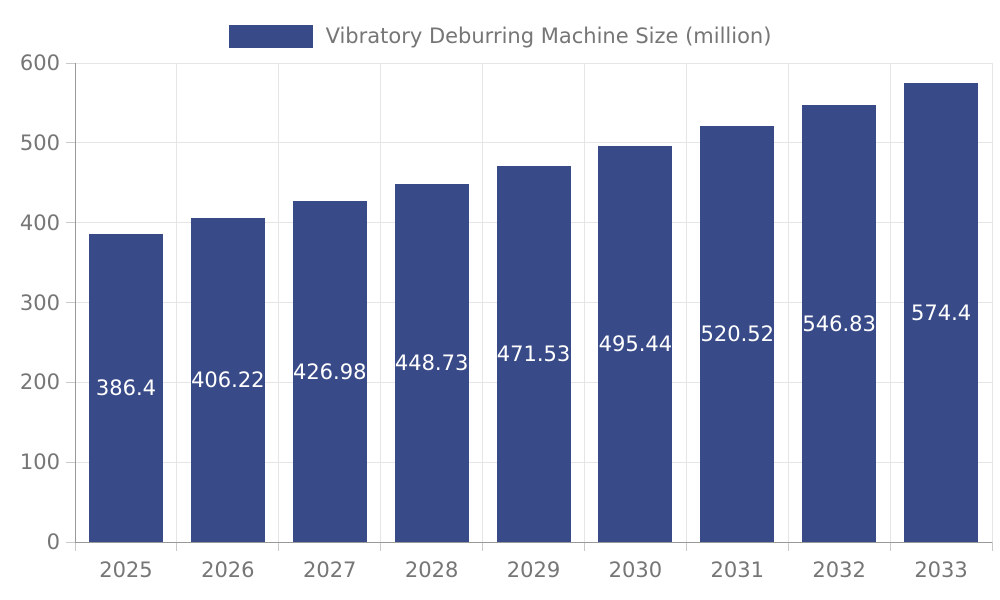 The width and height of the screenshot is (1000, 600). I want to click on bar-value-label: 495.44, so click(635, 344).